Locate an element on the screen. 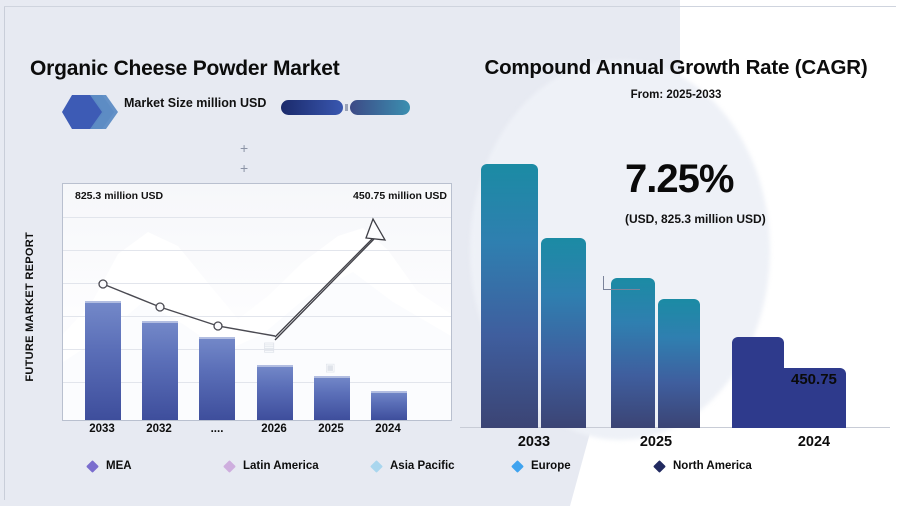 Image resolution: width=900 pixels, height=506 pixels. legend-label: Latin America is located at coordinates (281, 466).